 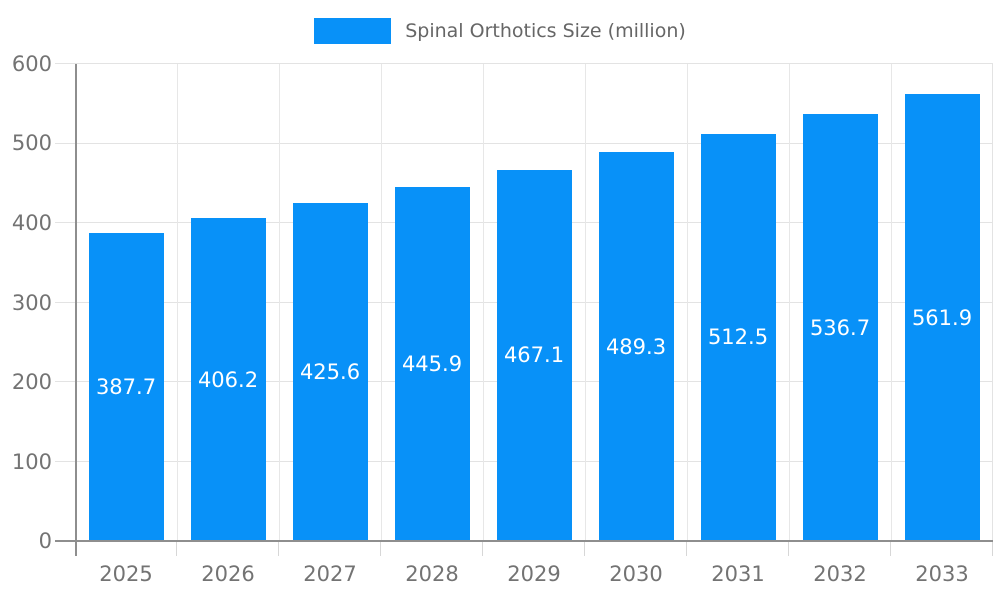 I want to click on bar-value-label: 387.7, so click(x=126, y=386).